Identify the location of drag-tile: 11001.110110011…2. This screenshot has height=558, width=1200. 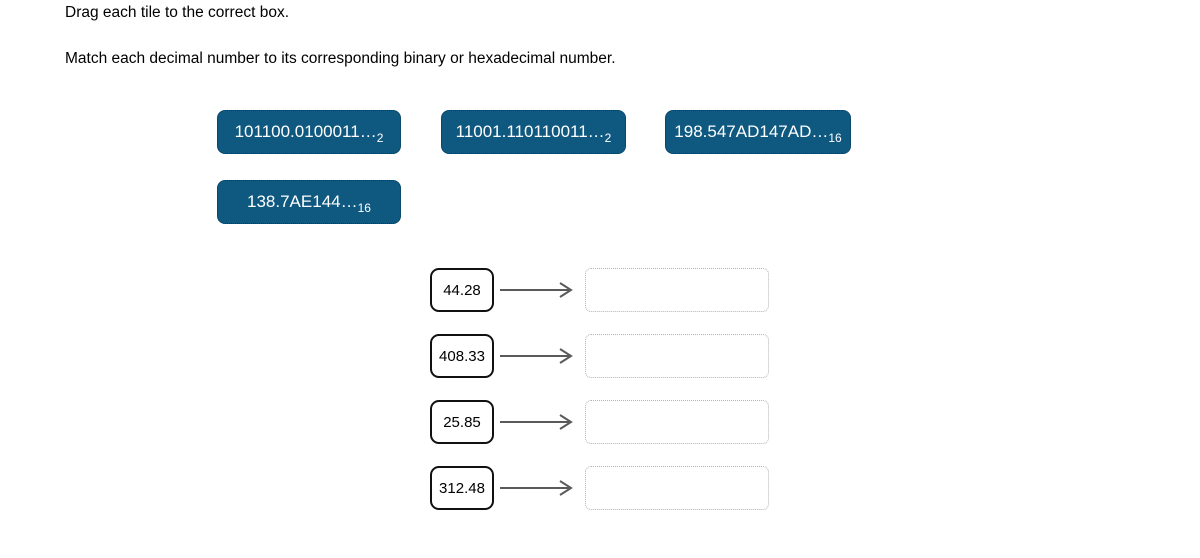
(533, 132).